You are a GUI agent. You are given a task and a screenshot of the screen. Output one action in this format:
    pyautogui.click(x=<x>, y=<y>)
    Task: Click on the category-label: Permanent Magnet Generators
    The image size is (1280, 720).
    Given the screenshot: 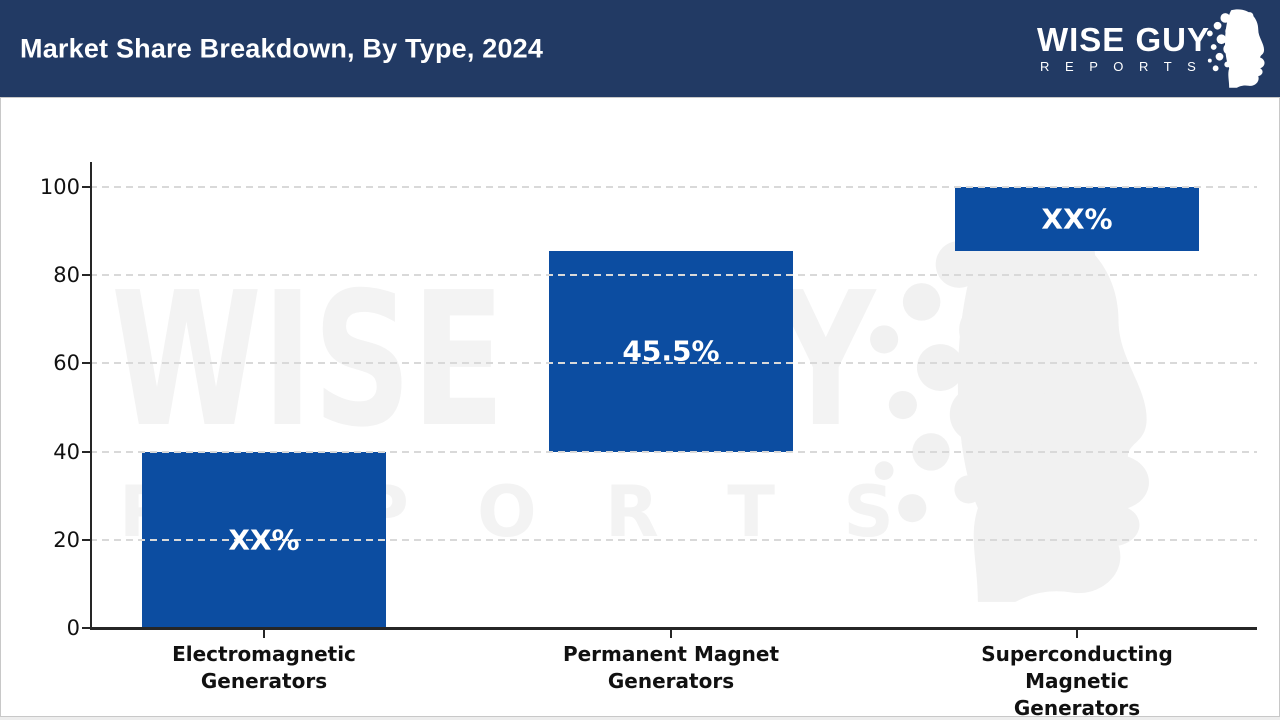 What is the action you would take?
    pyautogui.click(x=671, y=668)
    